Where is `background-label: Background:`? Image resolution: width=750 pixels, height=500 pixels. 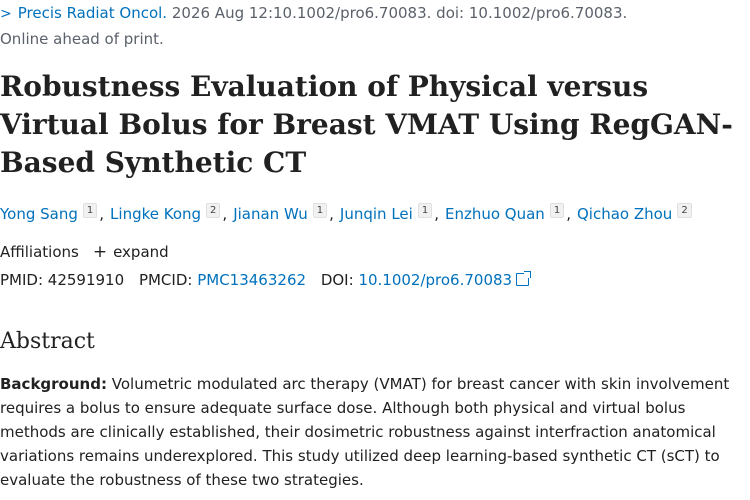
background-label: Background: is located at coordinates (53, 384).